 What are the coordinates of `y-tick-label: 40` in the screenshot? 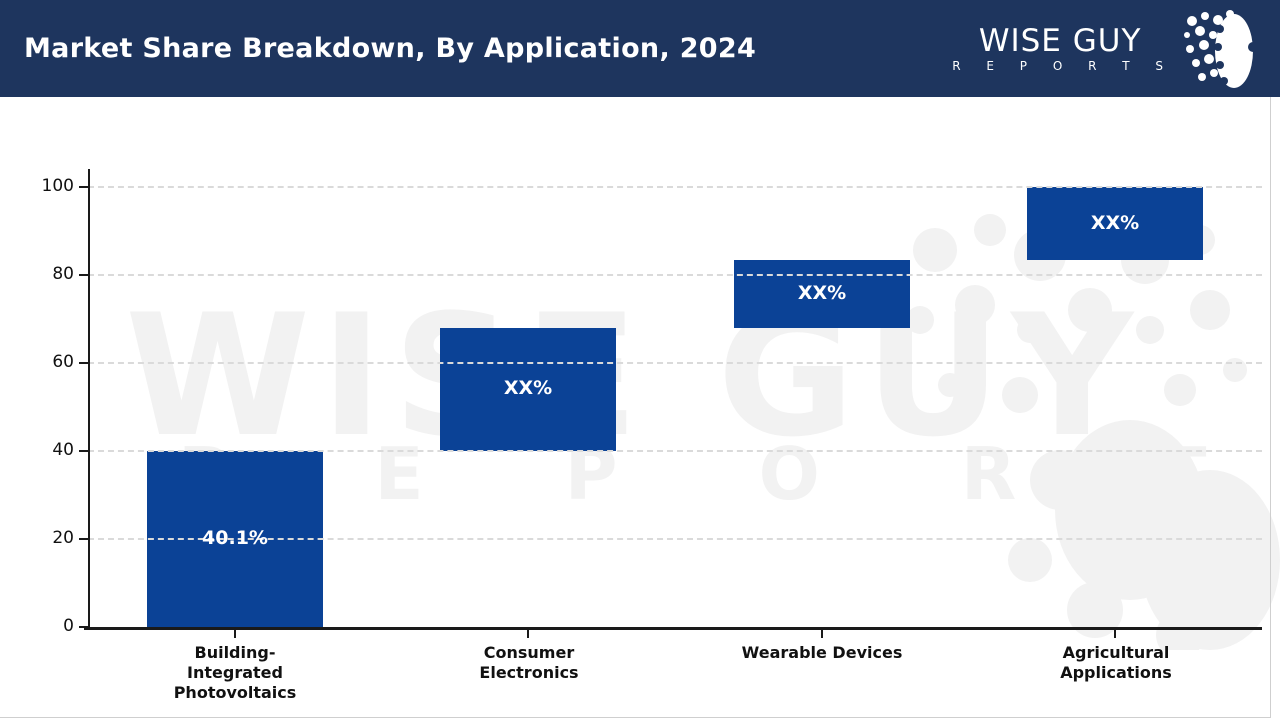 It's located at (63, 450).